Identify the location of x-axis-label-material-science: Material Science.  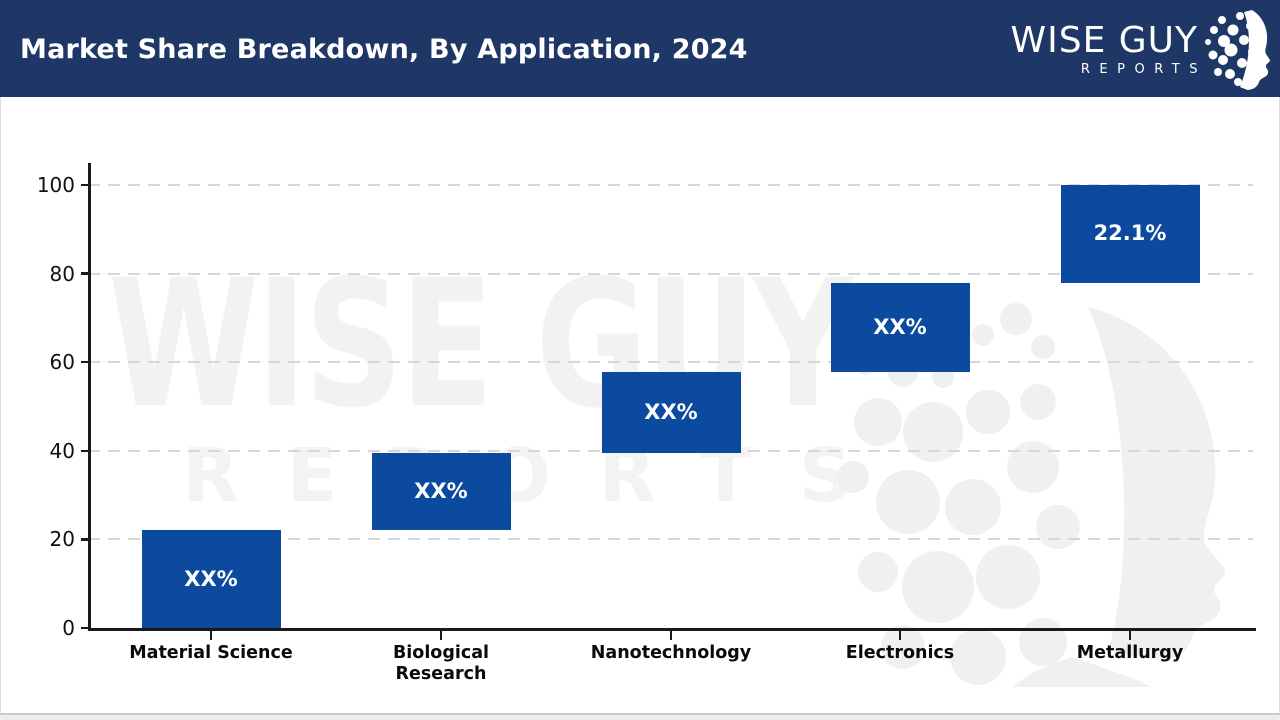
(211, 653).